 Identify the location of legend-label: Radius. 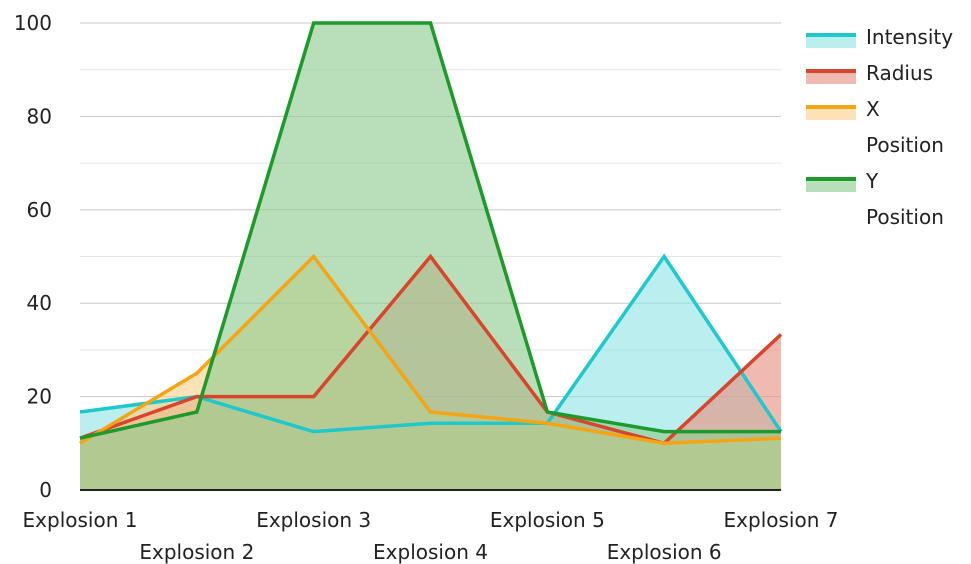
(899, 73).